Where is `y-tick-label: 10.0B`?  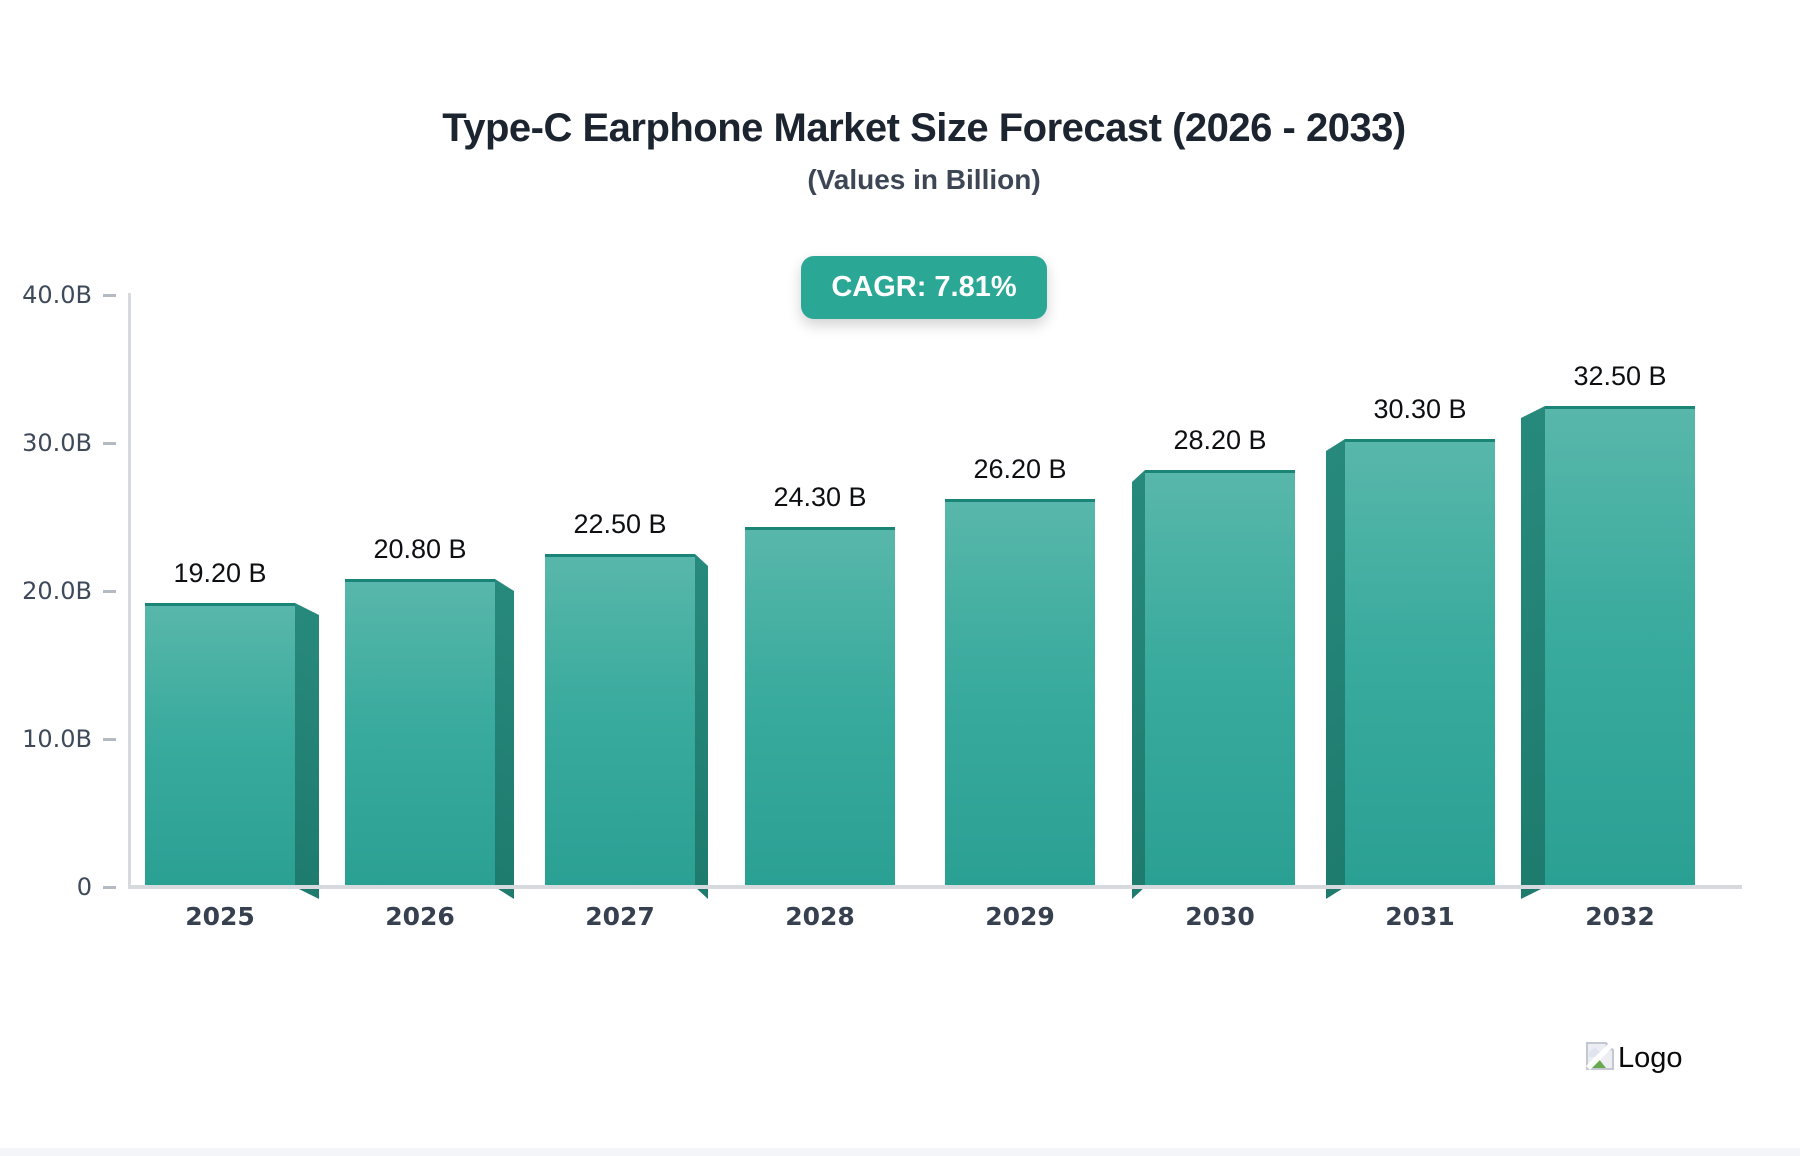 y-tick-label: 10.0B is located at coordinates (57, 739).